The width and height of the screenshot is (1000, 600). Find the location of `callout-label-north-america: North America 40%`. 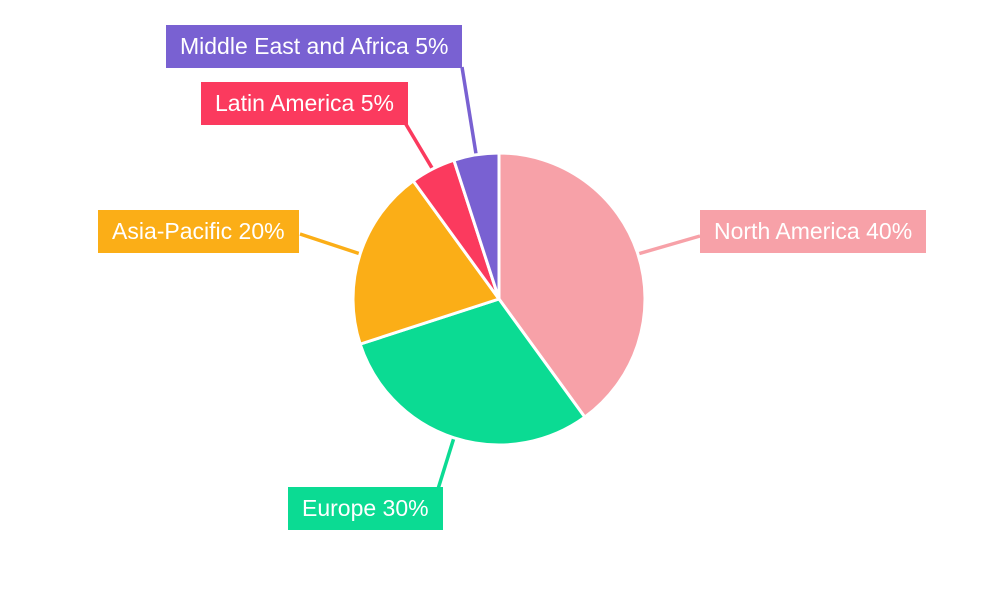

callout-label-north-america: North America 40% is located at coordinates (813, 231).